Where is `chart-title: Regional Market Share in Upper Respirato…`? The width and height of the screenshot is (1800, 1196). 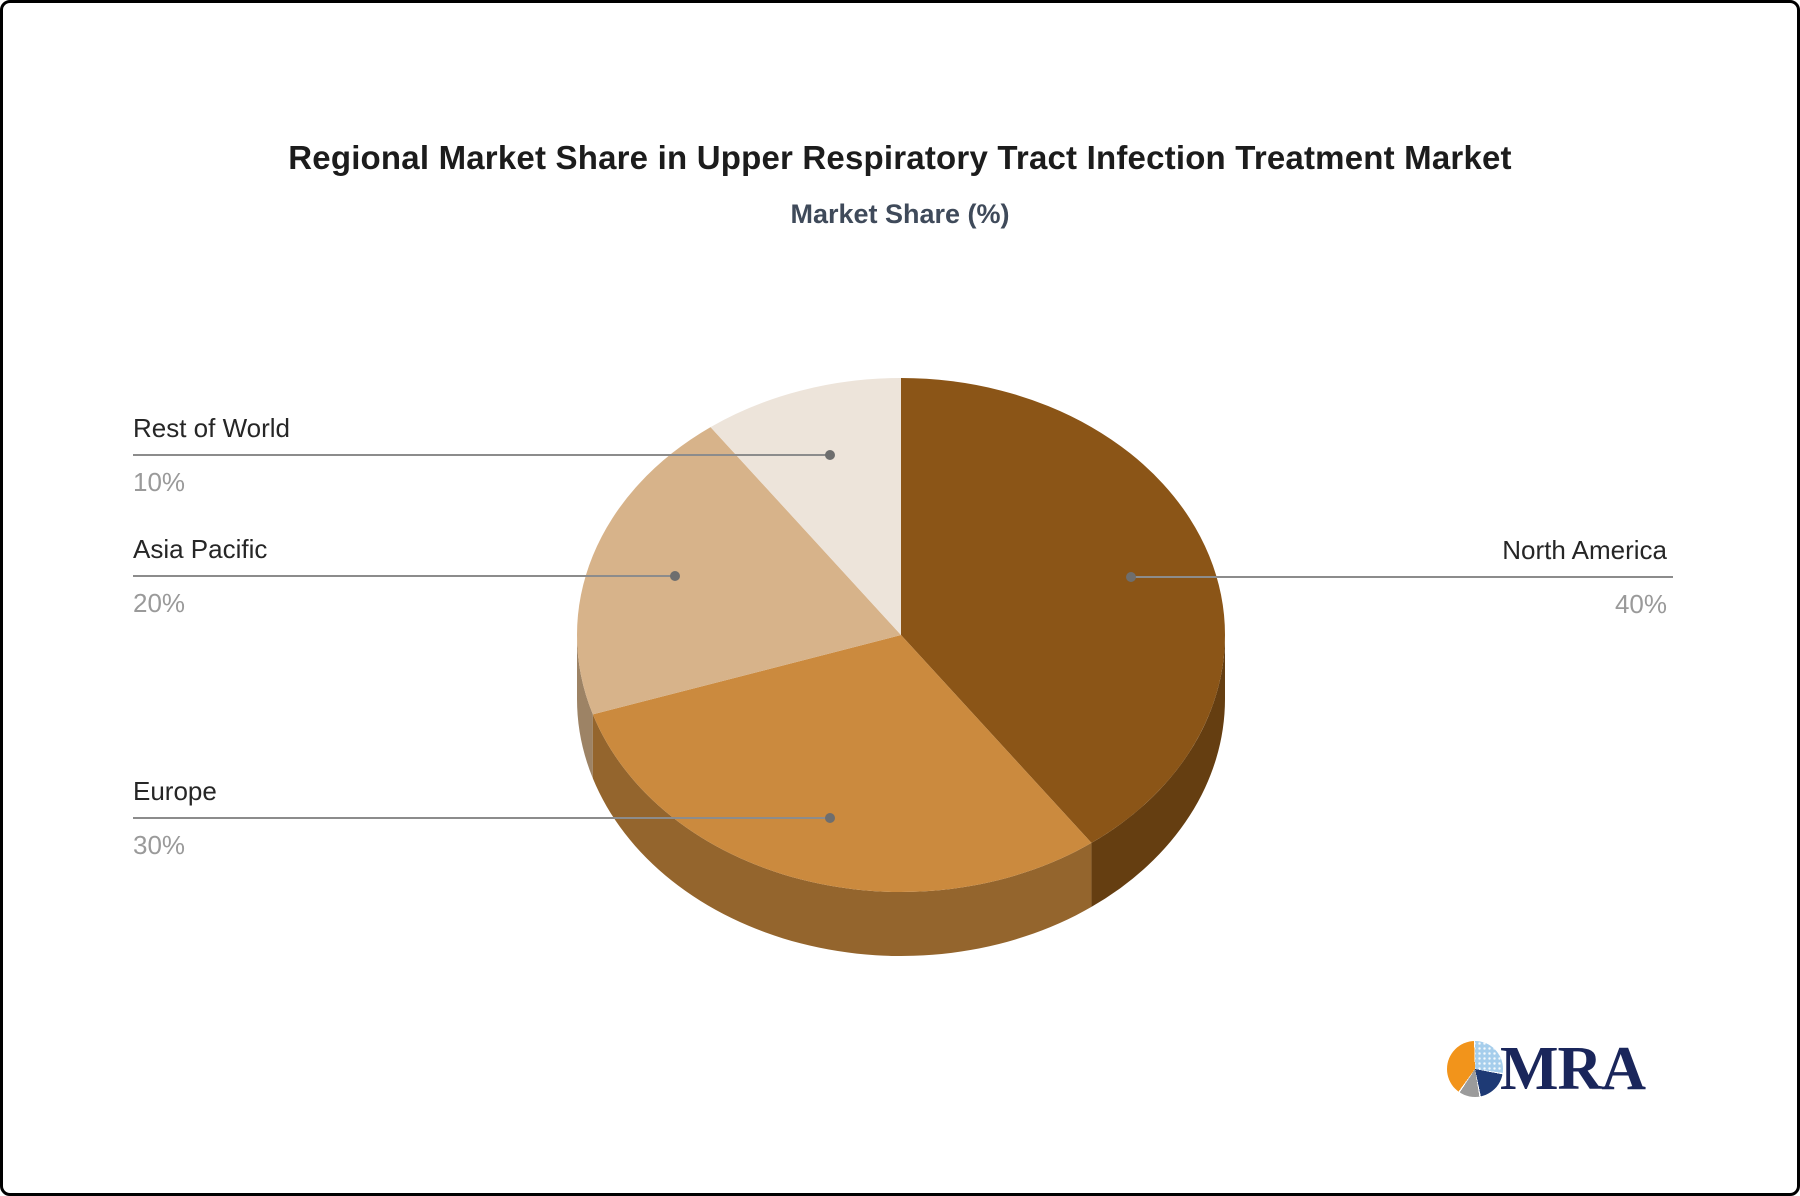
chart-title: Regional Market Share in Upper Respirato… is located at coordinates (900, 157).